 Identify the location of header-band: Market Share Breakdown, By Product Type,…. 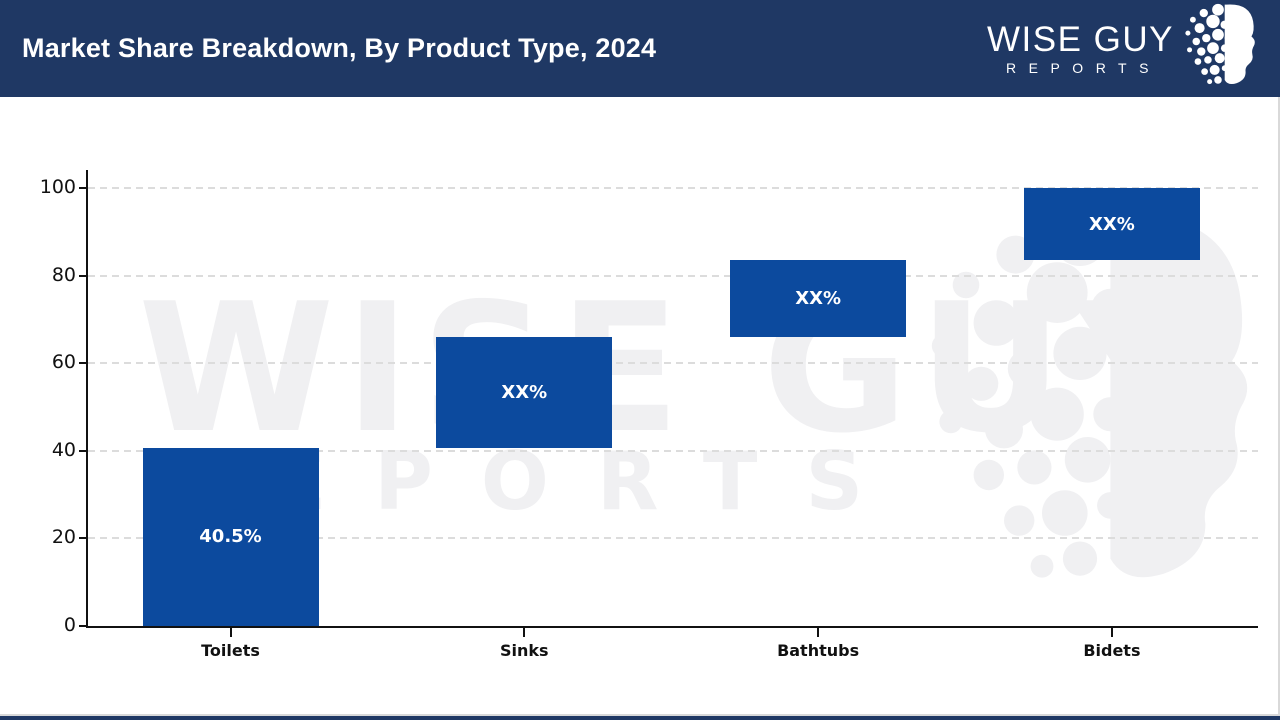
(640, 48).